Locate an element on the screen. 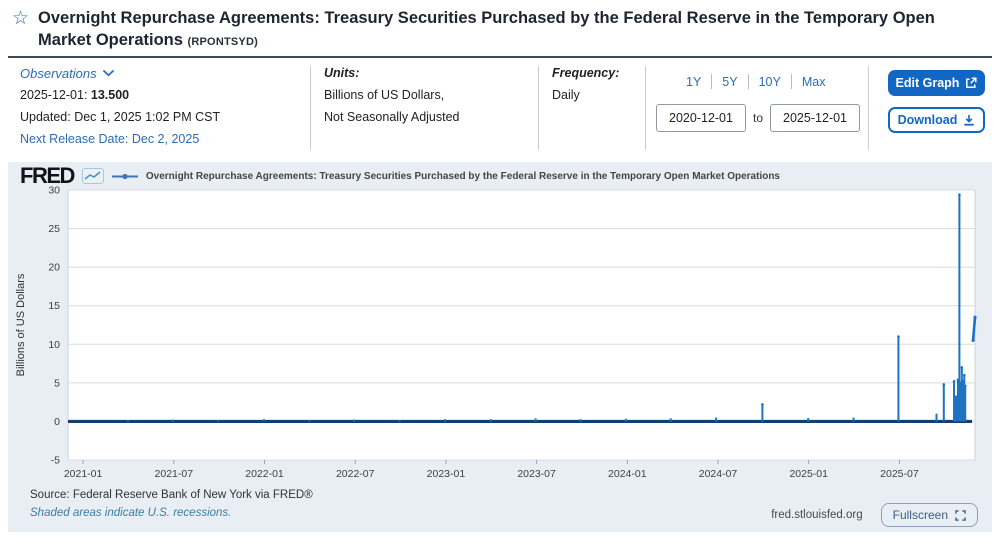 This screenshot has width=1000, height=548. range-preset-5y: 5Y is located at coordinates (730, 81).